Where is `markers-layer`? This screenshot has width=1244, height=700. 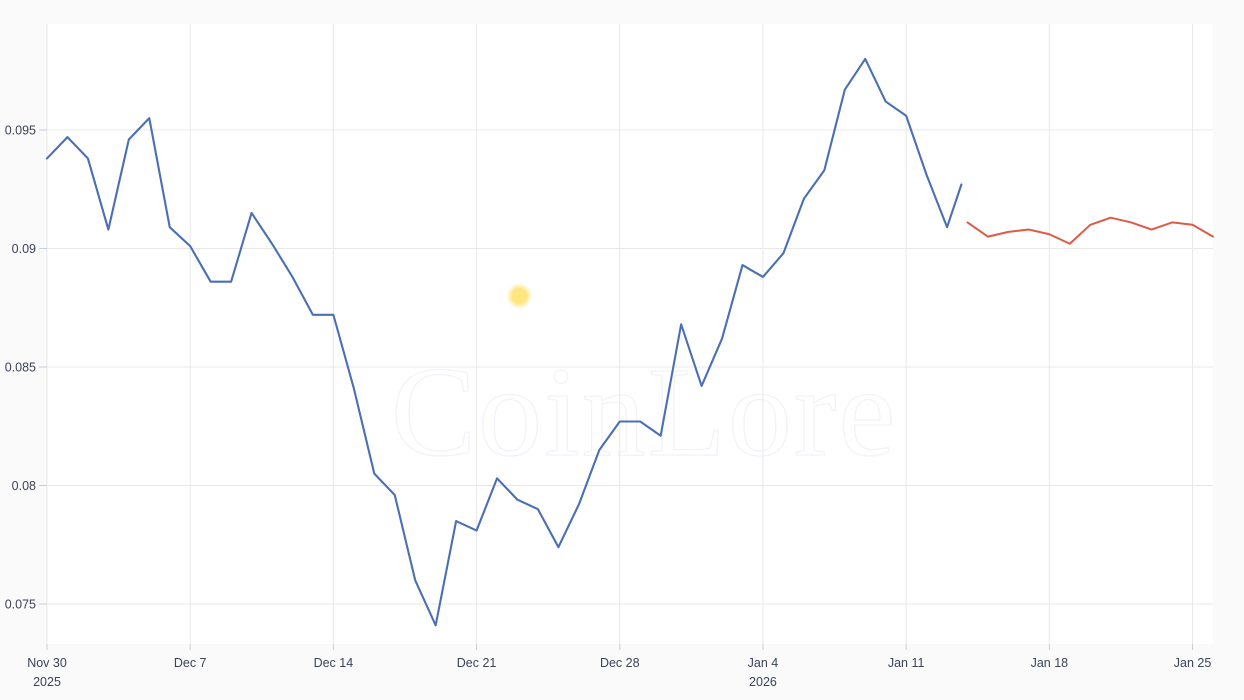
markers-layer is located at coordinates (519, 295).